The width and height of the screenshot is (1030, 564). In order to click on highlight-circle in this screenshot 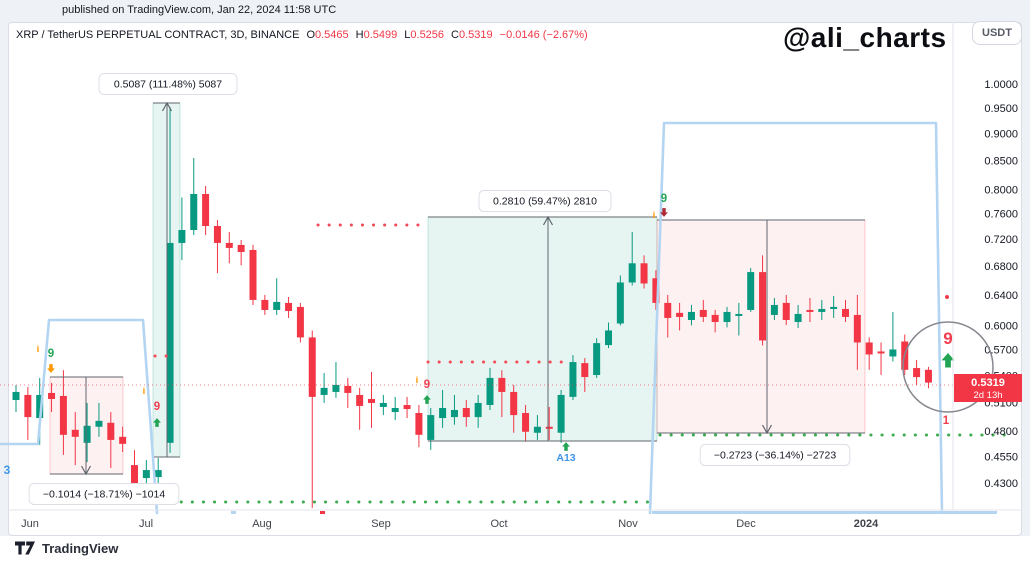, I will do `click(948, 367)`.